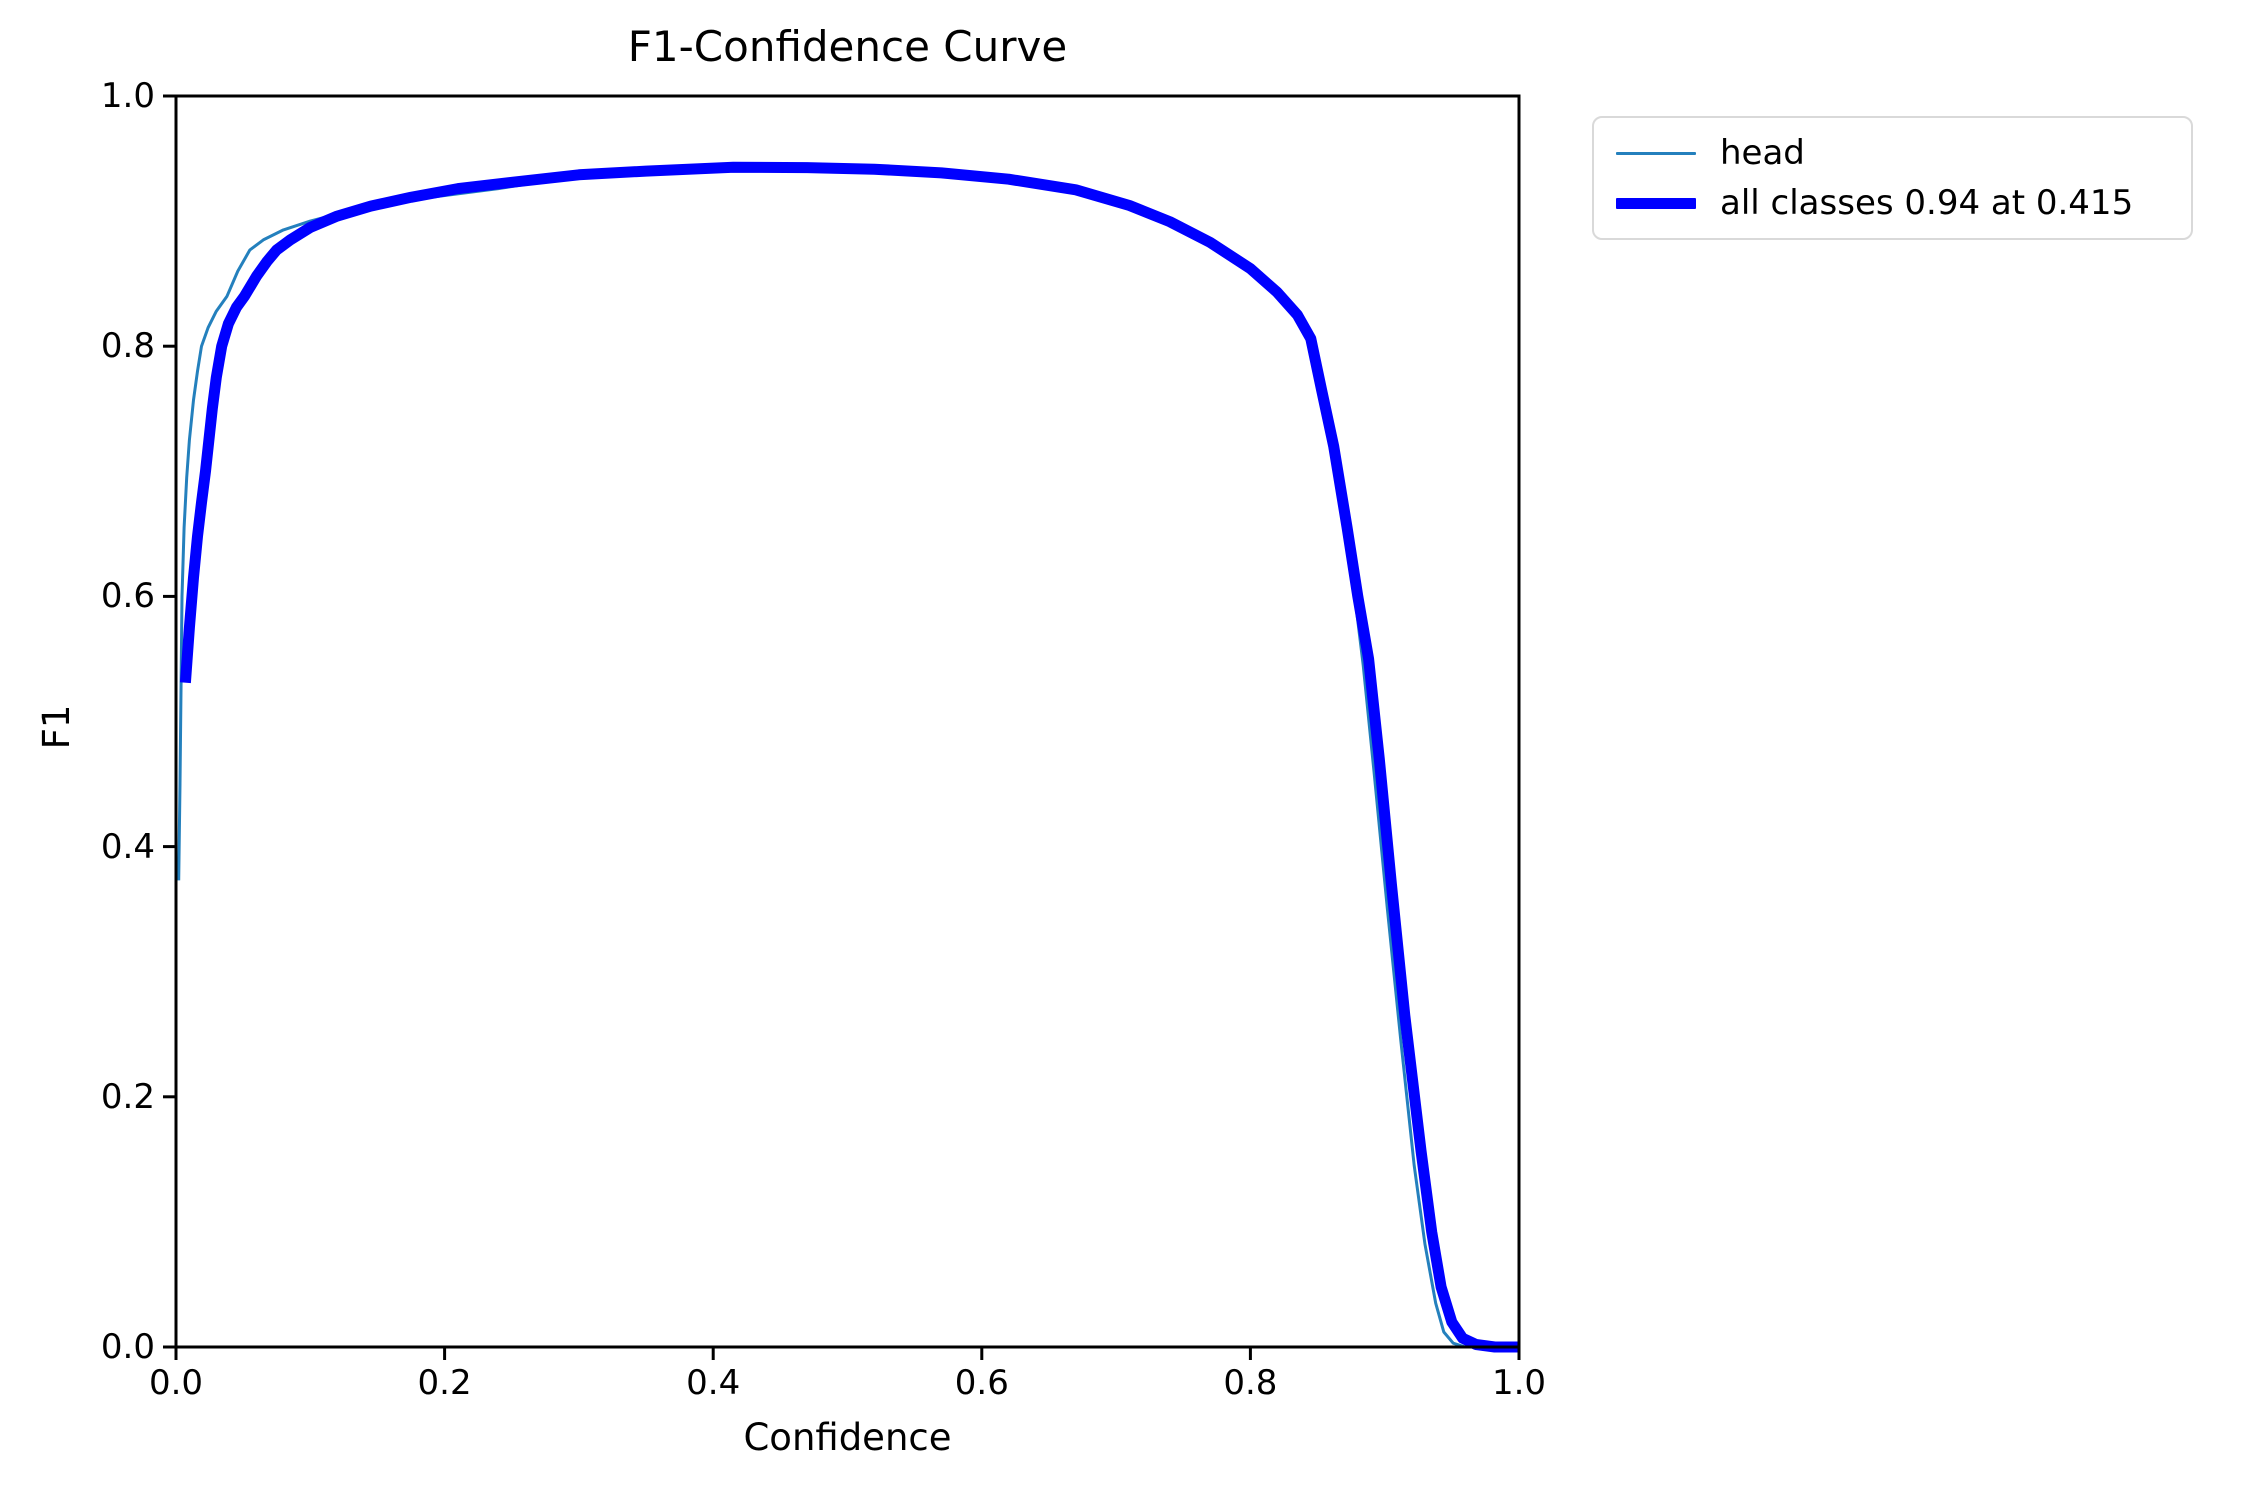 The image size is (2250, 1500). Describe the element at coordinates (1519, 1383) in the screenshot. I see `x-tick-label: 1.0` at that location.